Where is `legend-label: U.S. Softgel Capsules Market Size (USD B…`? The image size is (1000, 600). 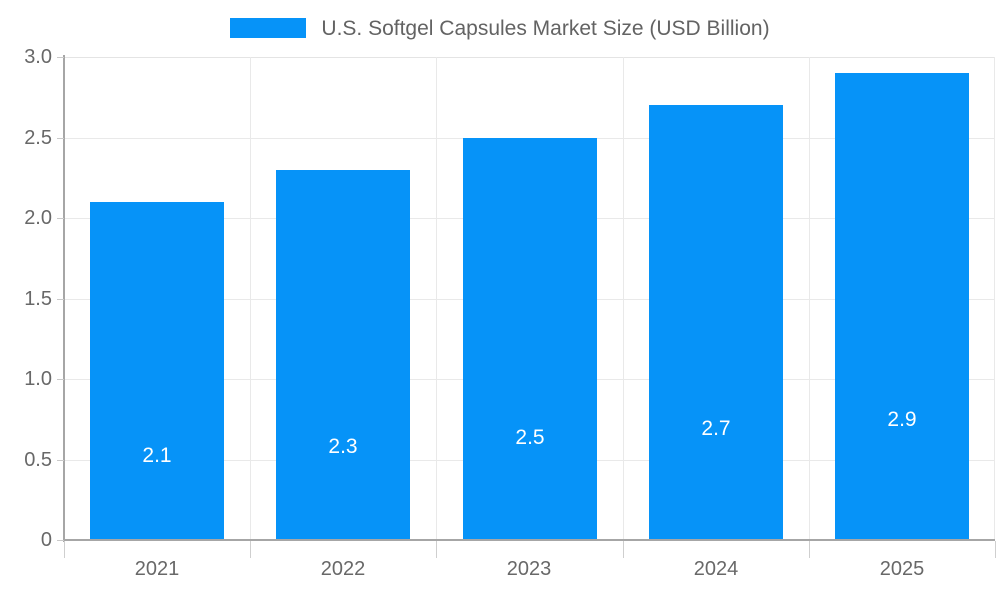 legend-label: U.S. Softgel Capsules Market Size (USD B… is located at coordinates (545, 28).